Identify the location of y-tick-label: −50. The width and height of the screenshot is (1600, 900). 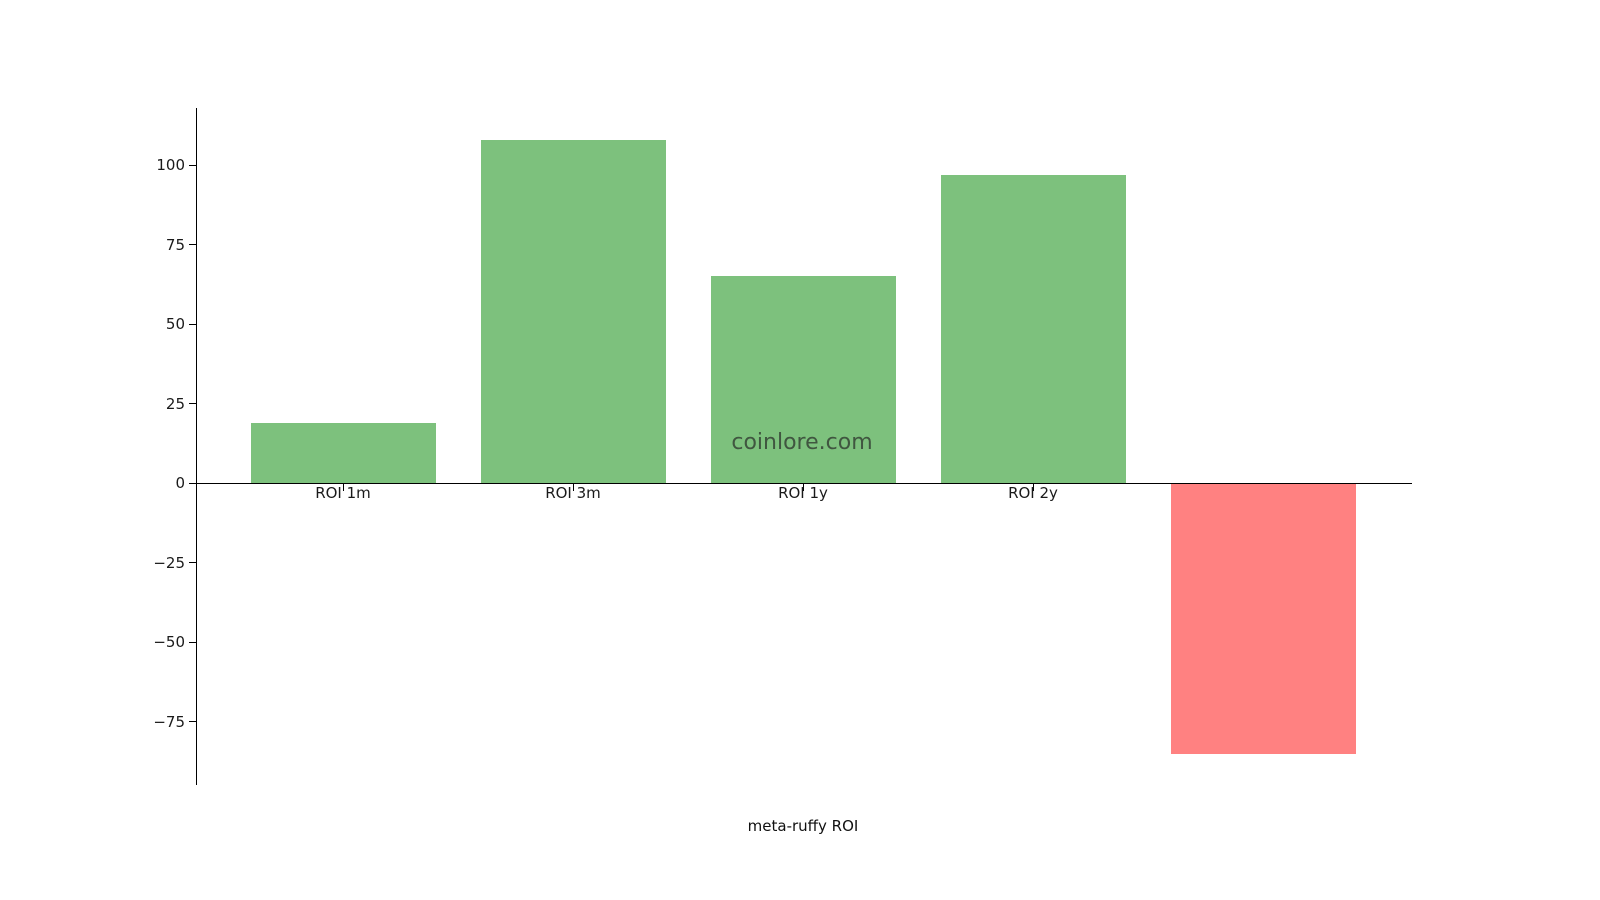
(169, 642).